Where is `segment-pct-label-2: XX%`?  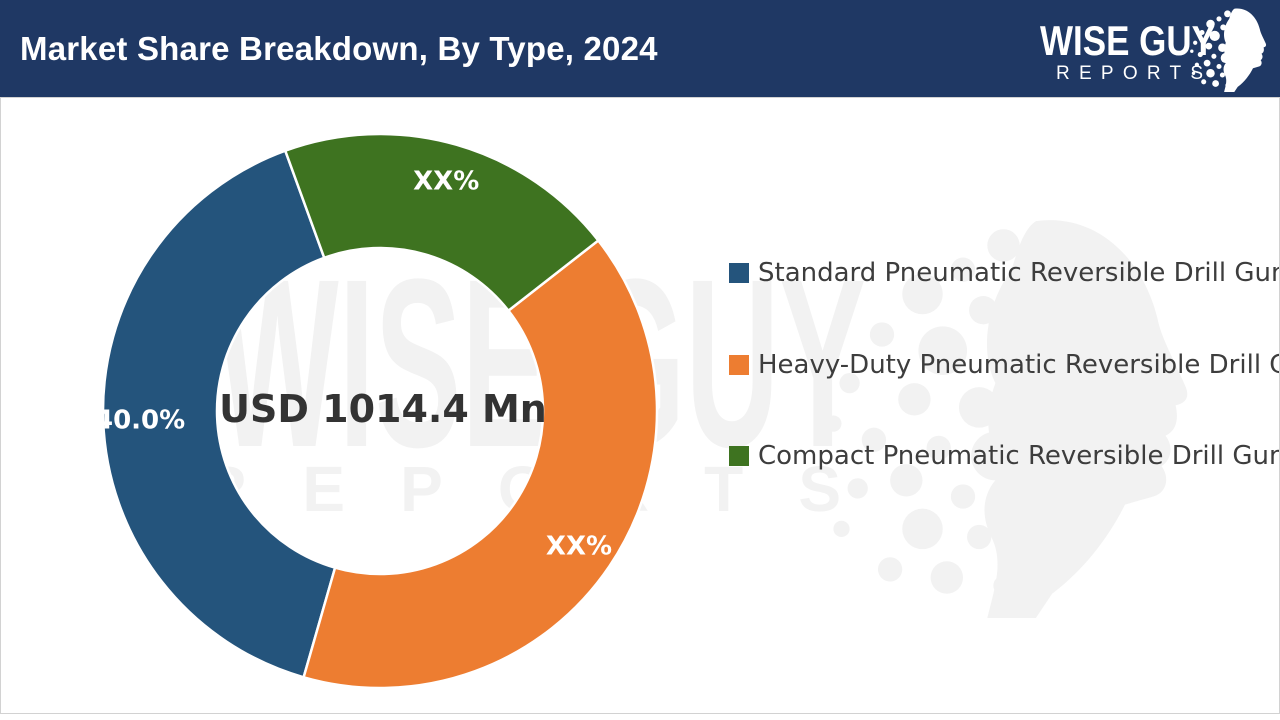 segment-pct-label-2: XX% is located at coordinates (579, 546).